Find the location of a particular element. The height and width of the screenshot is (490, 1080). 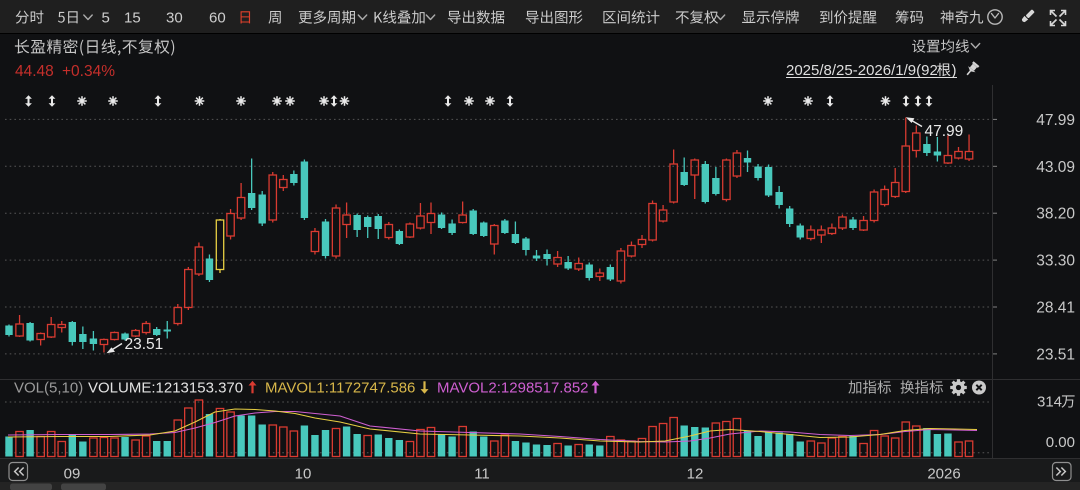

svg-text: 38.20 is located at coordinates (1055, 214).